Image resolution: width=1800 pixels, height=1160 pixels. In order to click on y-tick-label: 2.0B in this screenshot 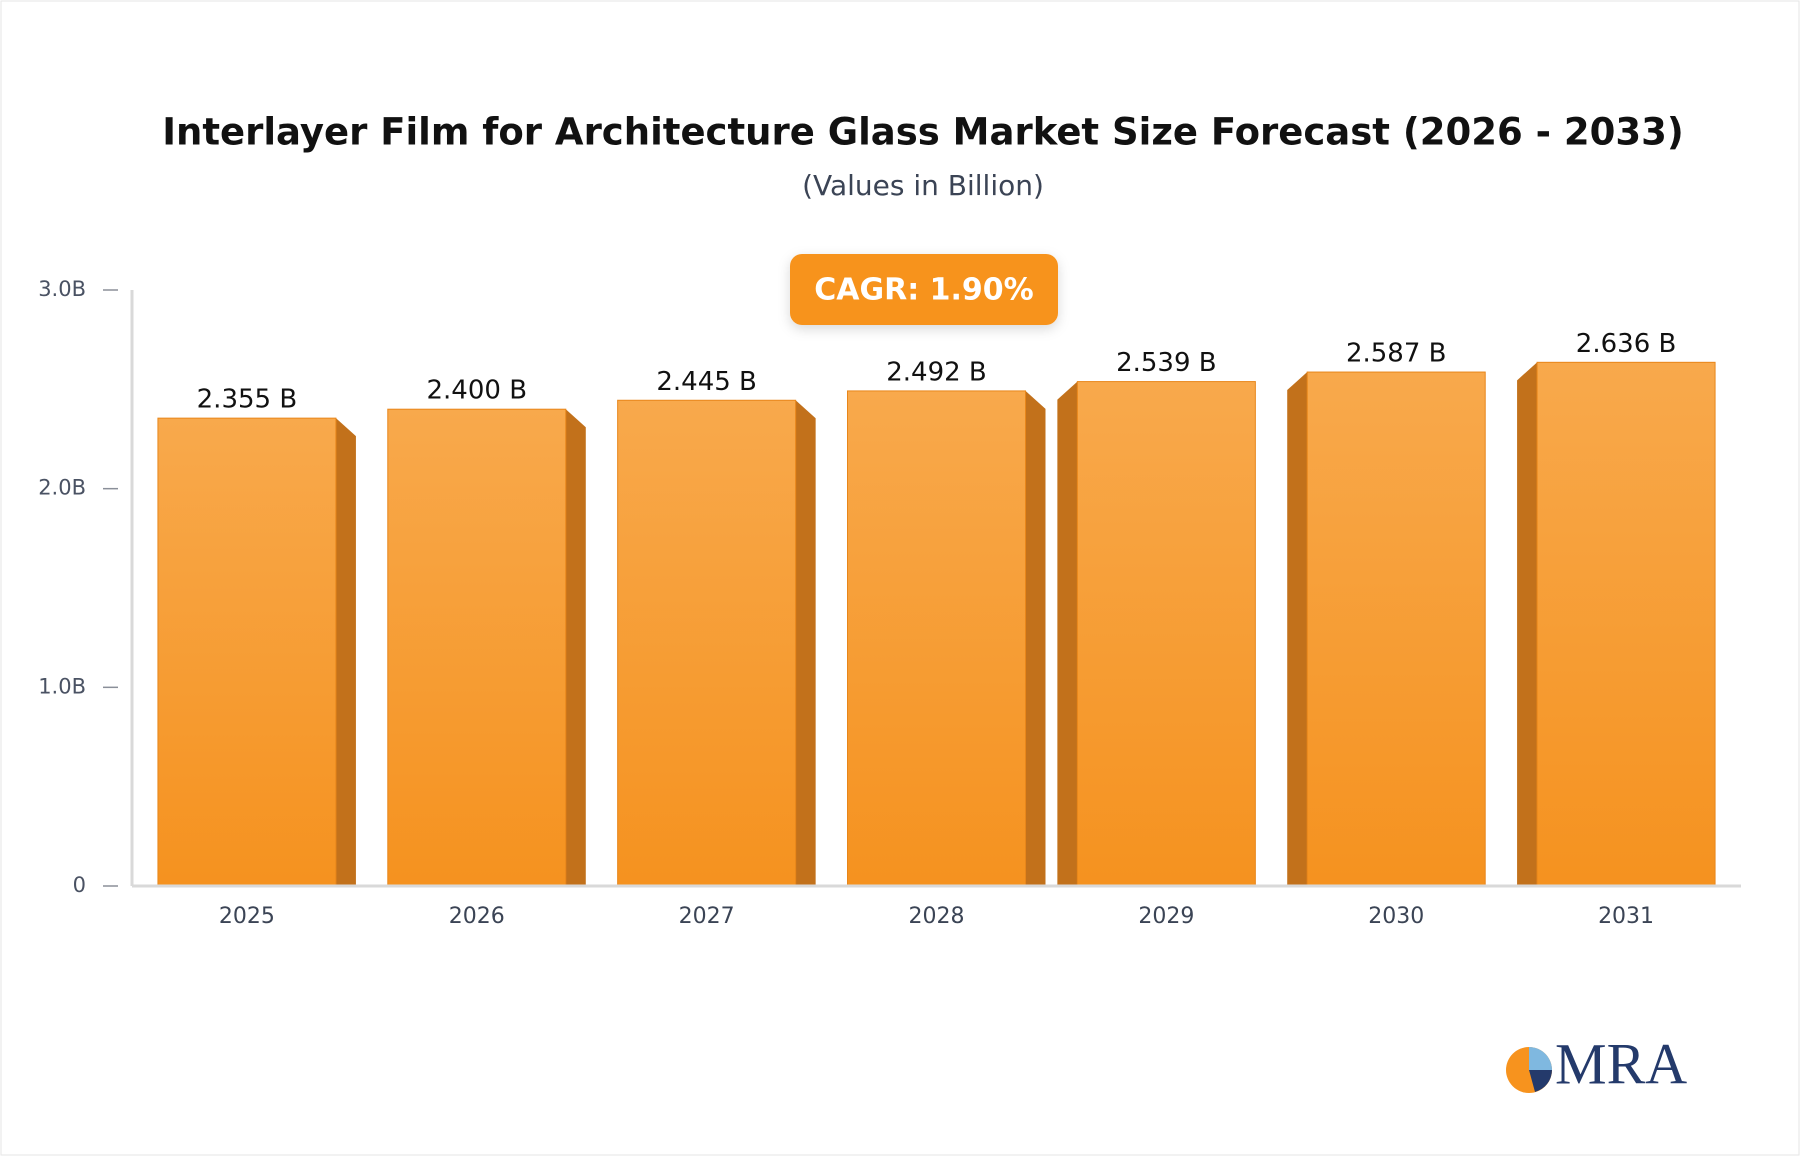, I will do `click(62, 488)`.